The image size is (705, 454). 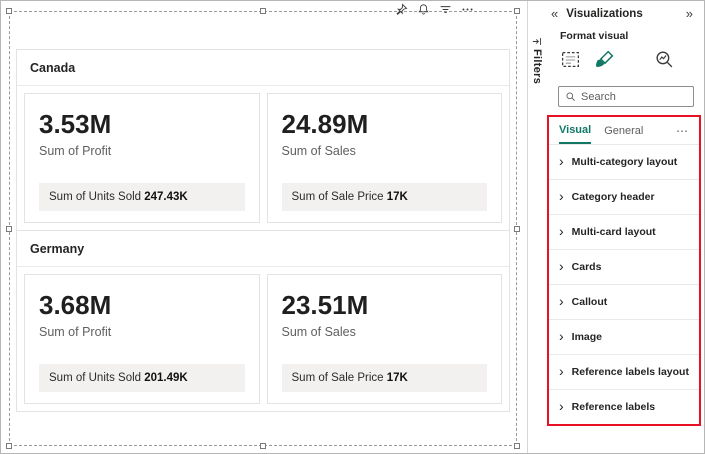 What do you see at coordinates (625, 60) in the screenshot?
I see `pane-mode-icons` at bounding box center [625, 60].